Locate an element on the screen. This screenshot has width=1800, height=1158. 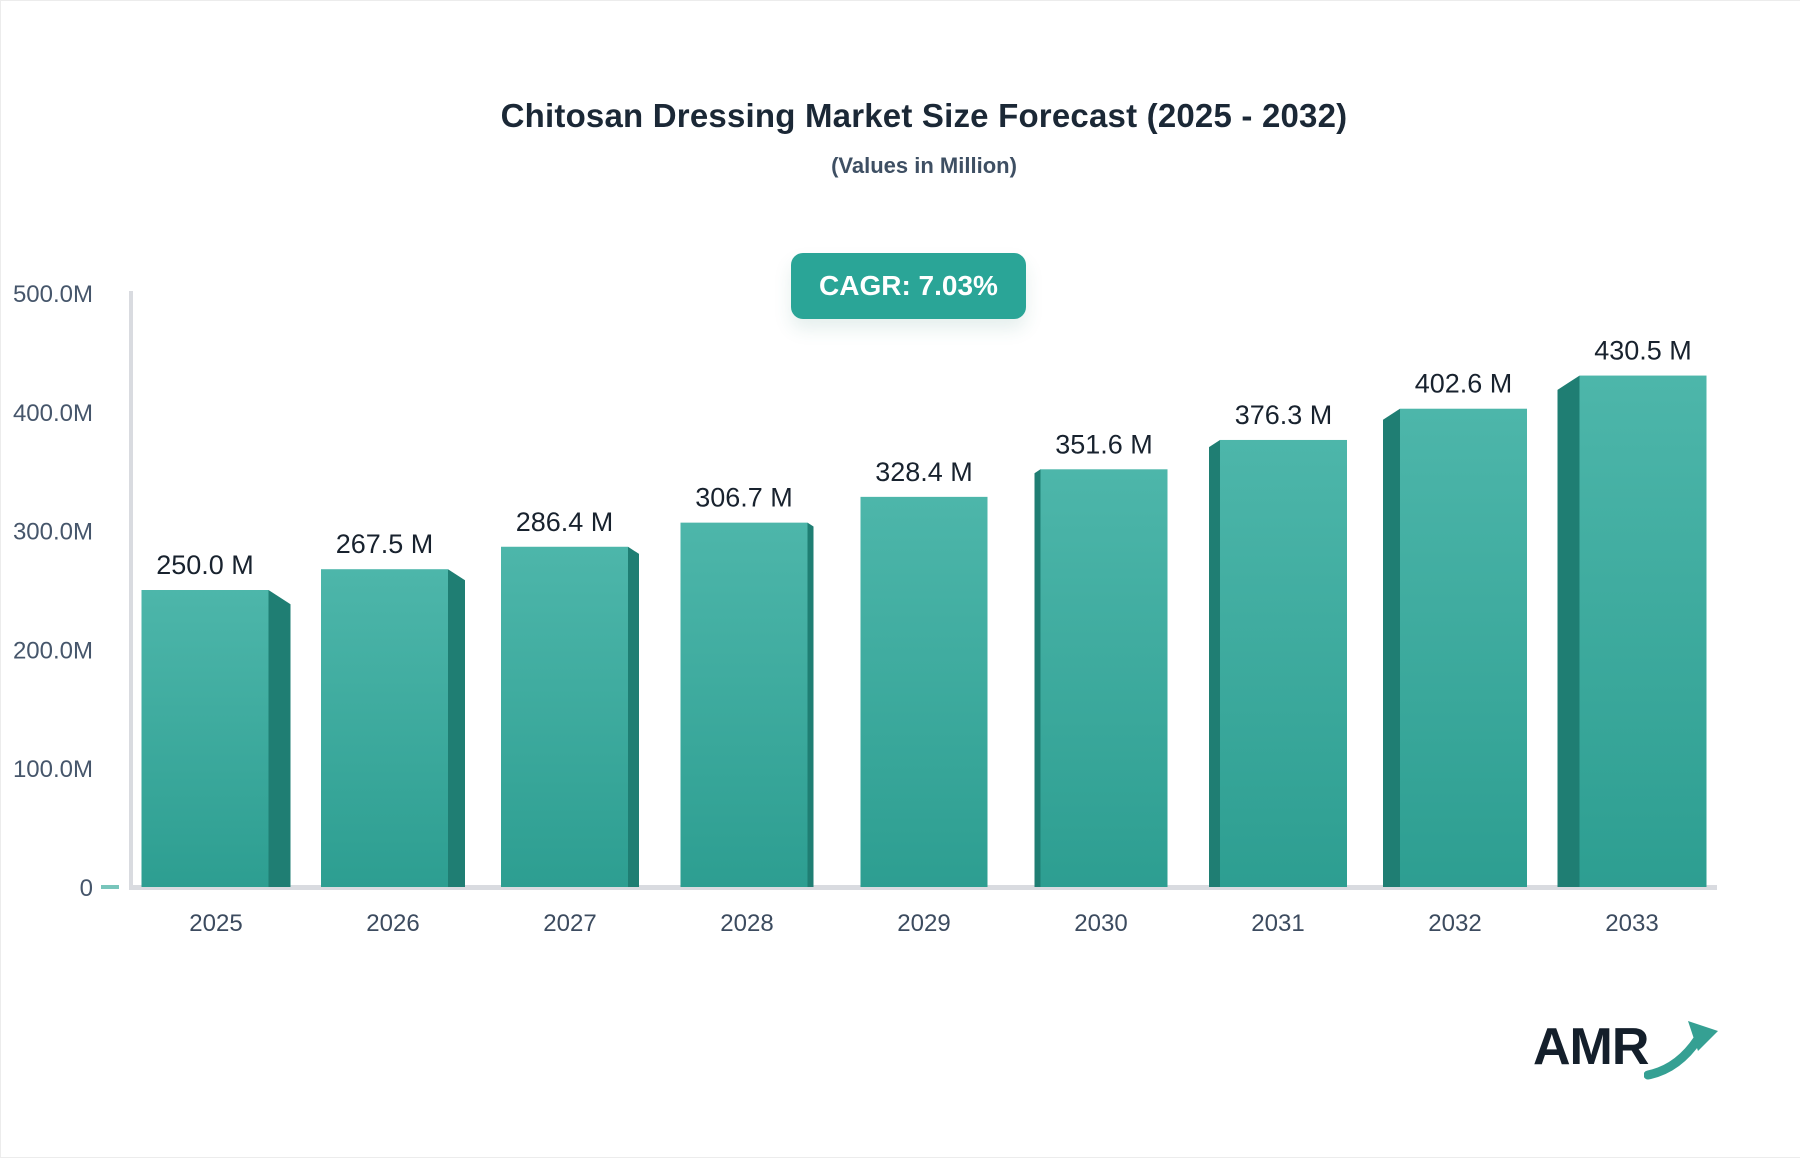
x-axis-label: 2025 is located at coordinates (215, 923).